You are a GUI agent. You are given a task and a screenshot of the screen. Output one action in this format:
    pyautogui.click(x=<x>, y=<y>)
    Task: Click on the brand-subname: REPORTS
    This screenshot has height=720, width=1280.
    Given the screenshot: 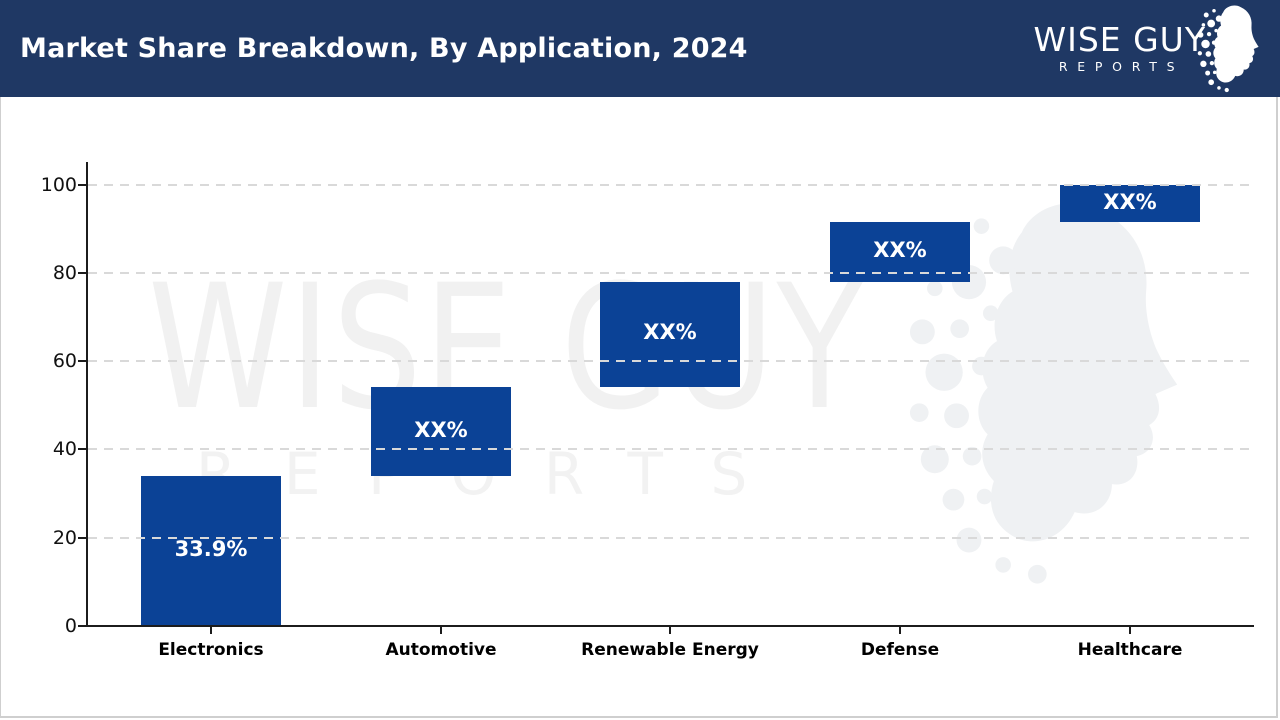 What is the action you would take?
    pyautogui.click(x=1121, y=66)
    